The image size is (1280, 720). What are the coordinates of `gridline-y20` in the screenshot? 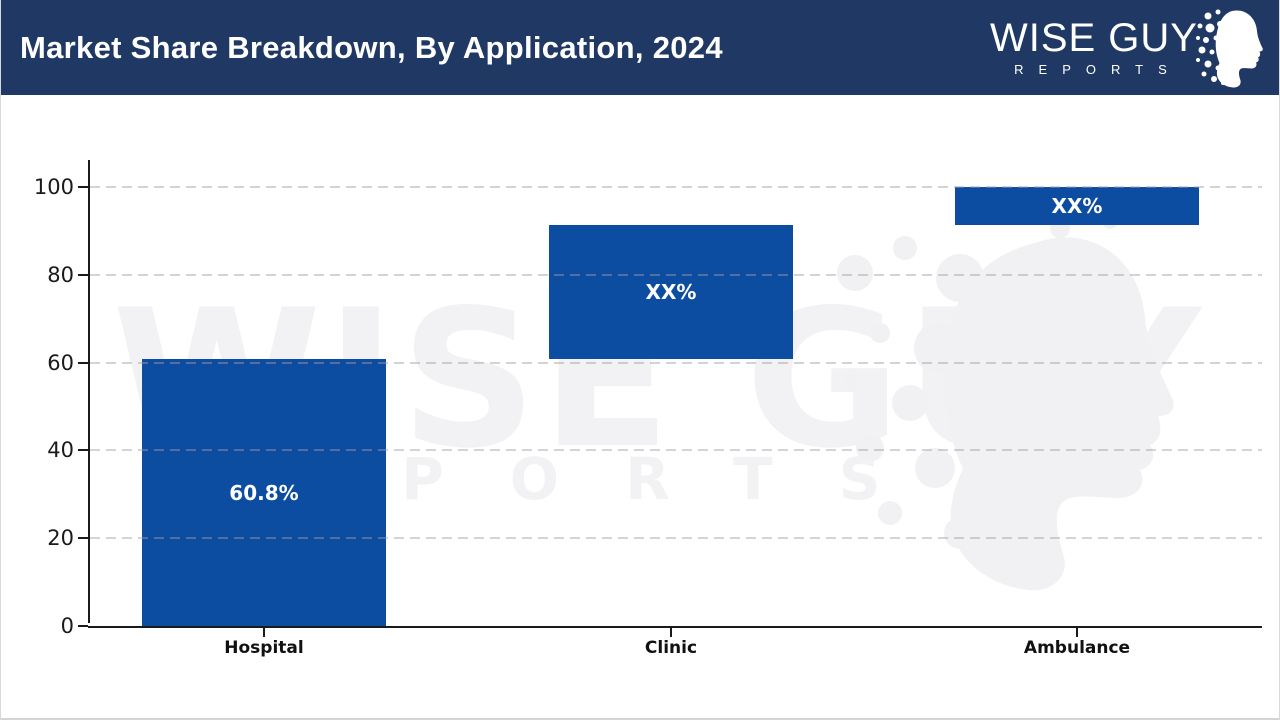 It's located at (676, 538).